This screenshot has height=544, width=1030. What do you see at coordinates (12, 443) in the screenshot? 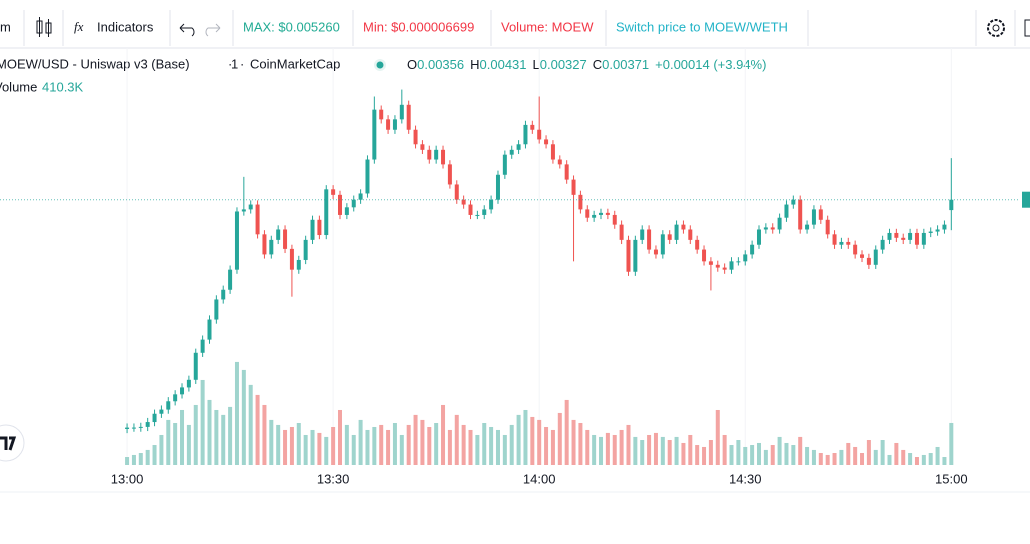
I see `tv-logo` at bounding box center [12, 443].